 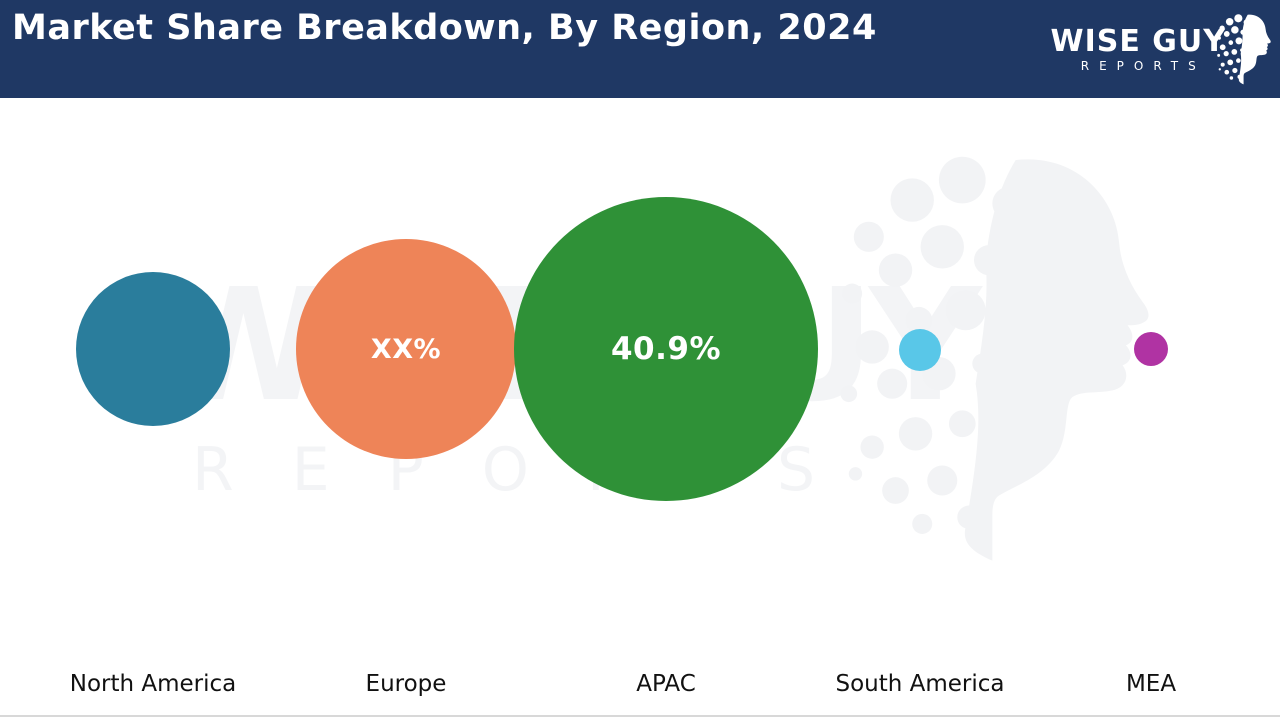 I want to click on bubble-mea, so click(x=1151, y=349).